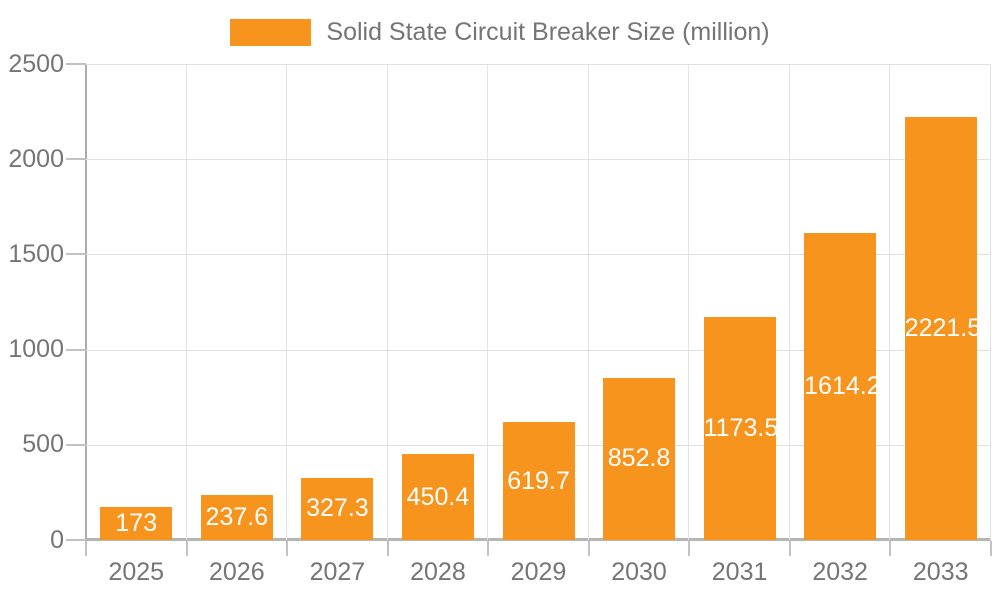 The width and height of the screenshot is (1000, 600). I want to click on x-tick-label: 2030, so click(639, 572).